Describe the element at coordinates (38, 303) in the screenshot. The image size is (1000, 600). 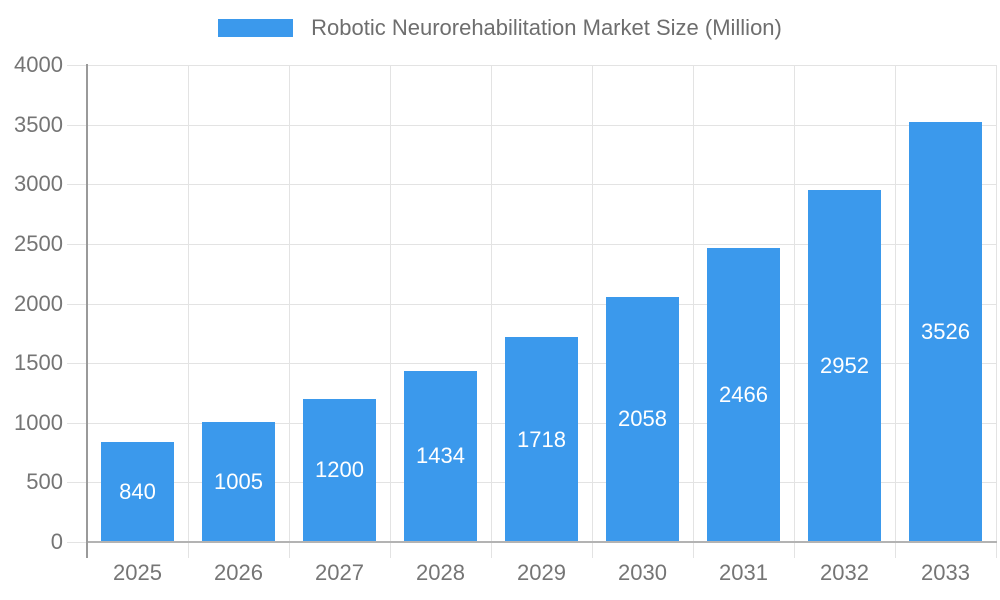
I see `y-tick-label: 2000` at that location.